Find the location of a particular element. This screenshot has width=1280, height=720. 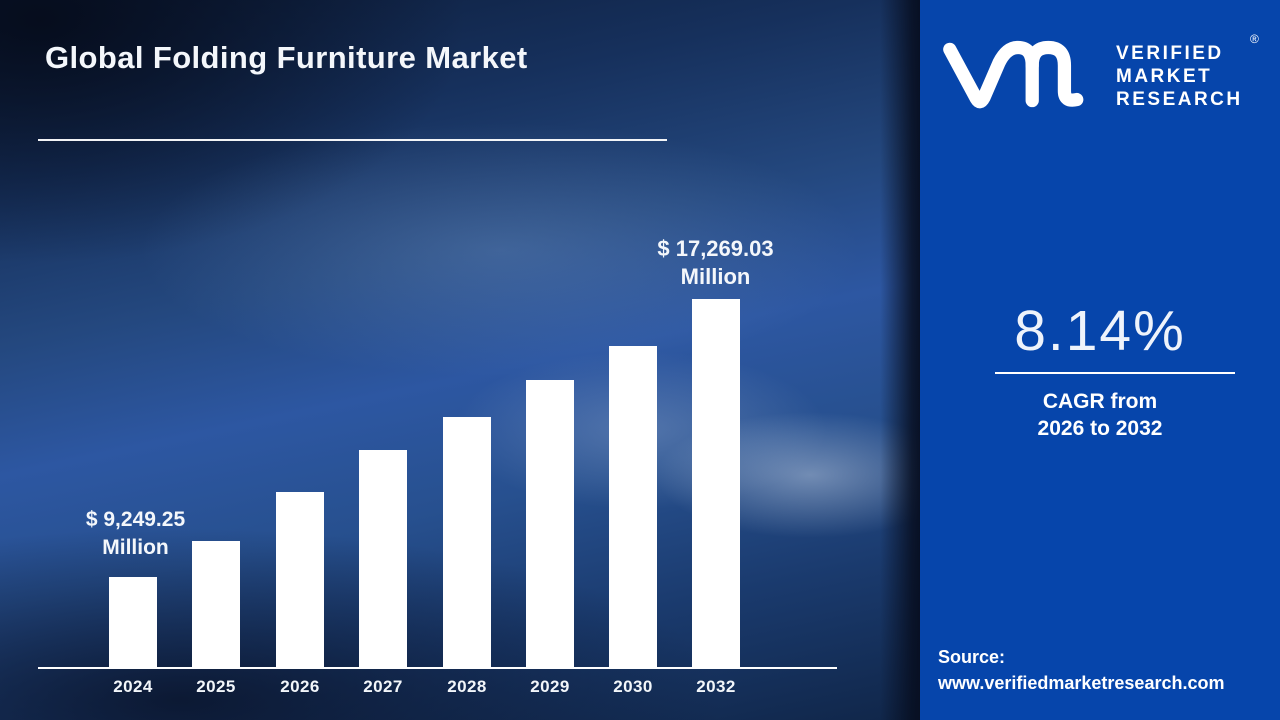

registered-trademark-icon: ® is located at coordinates (1254, 39).